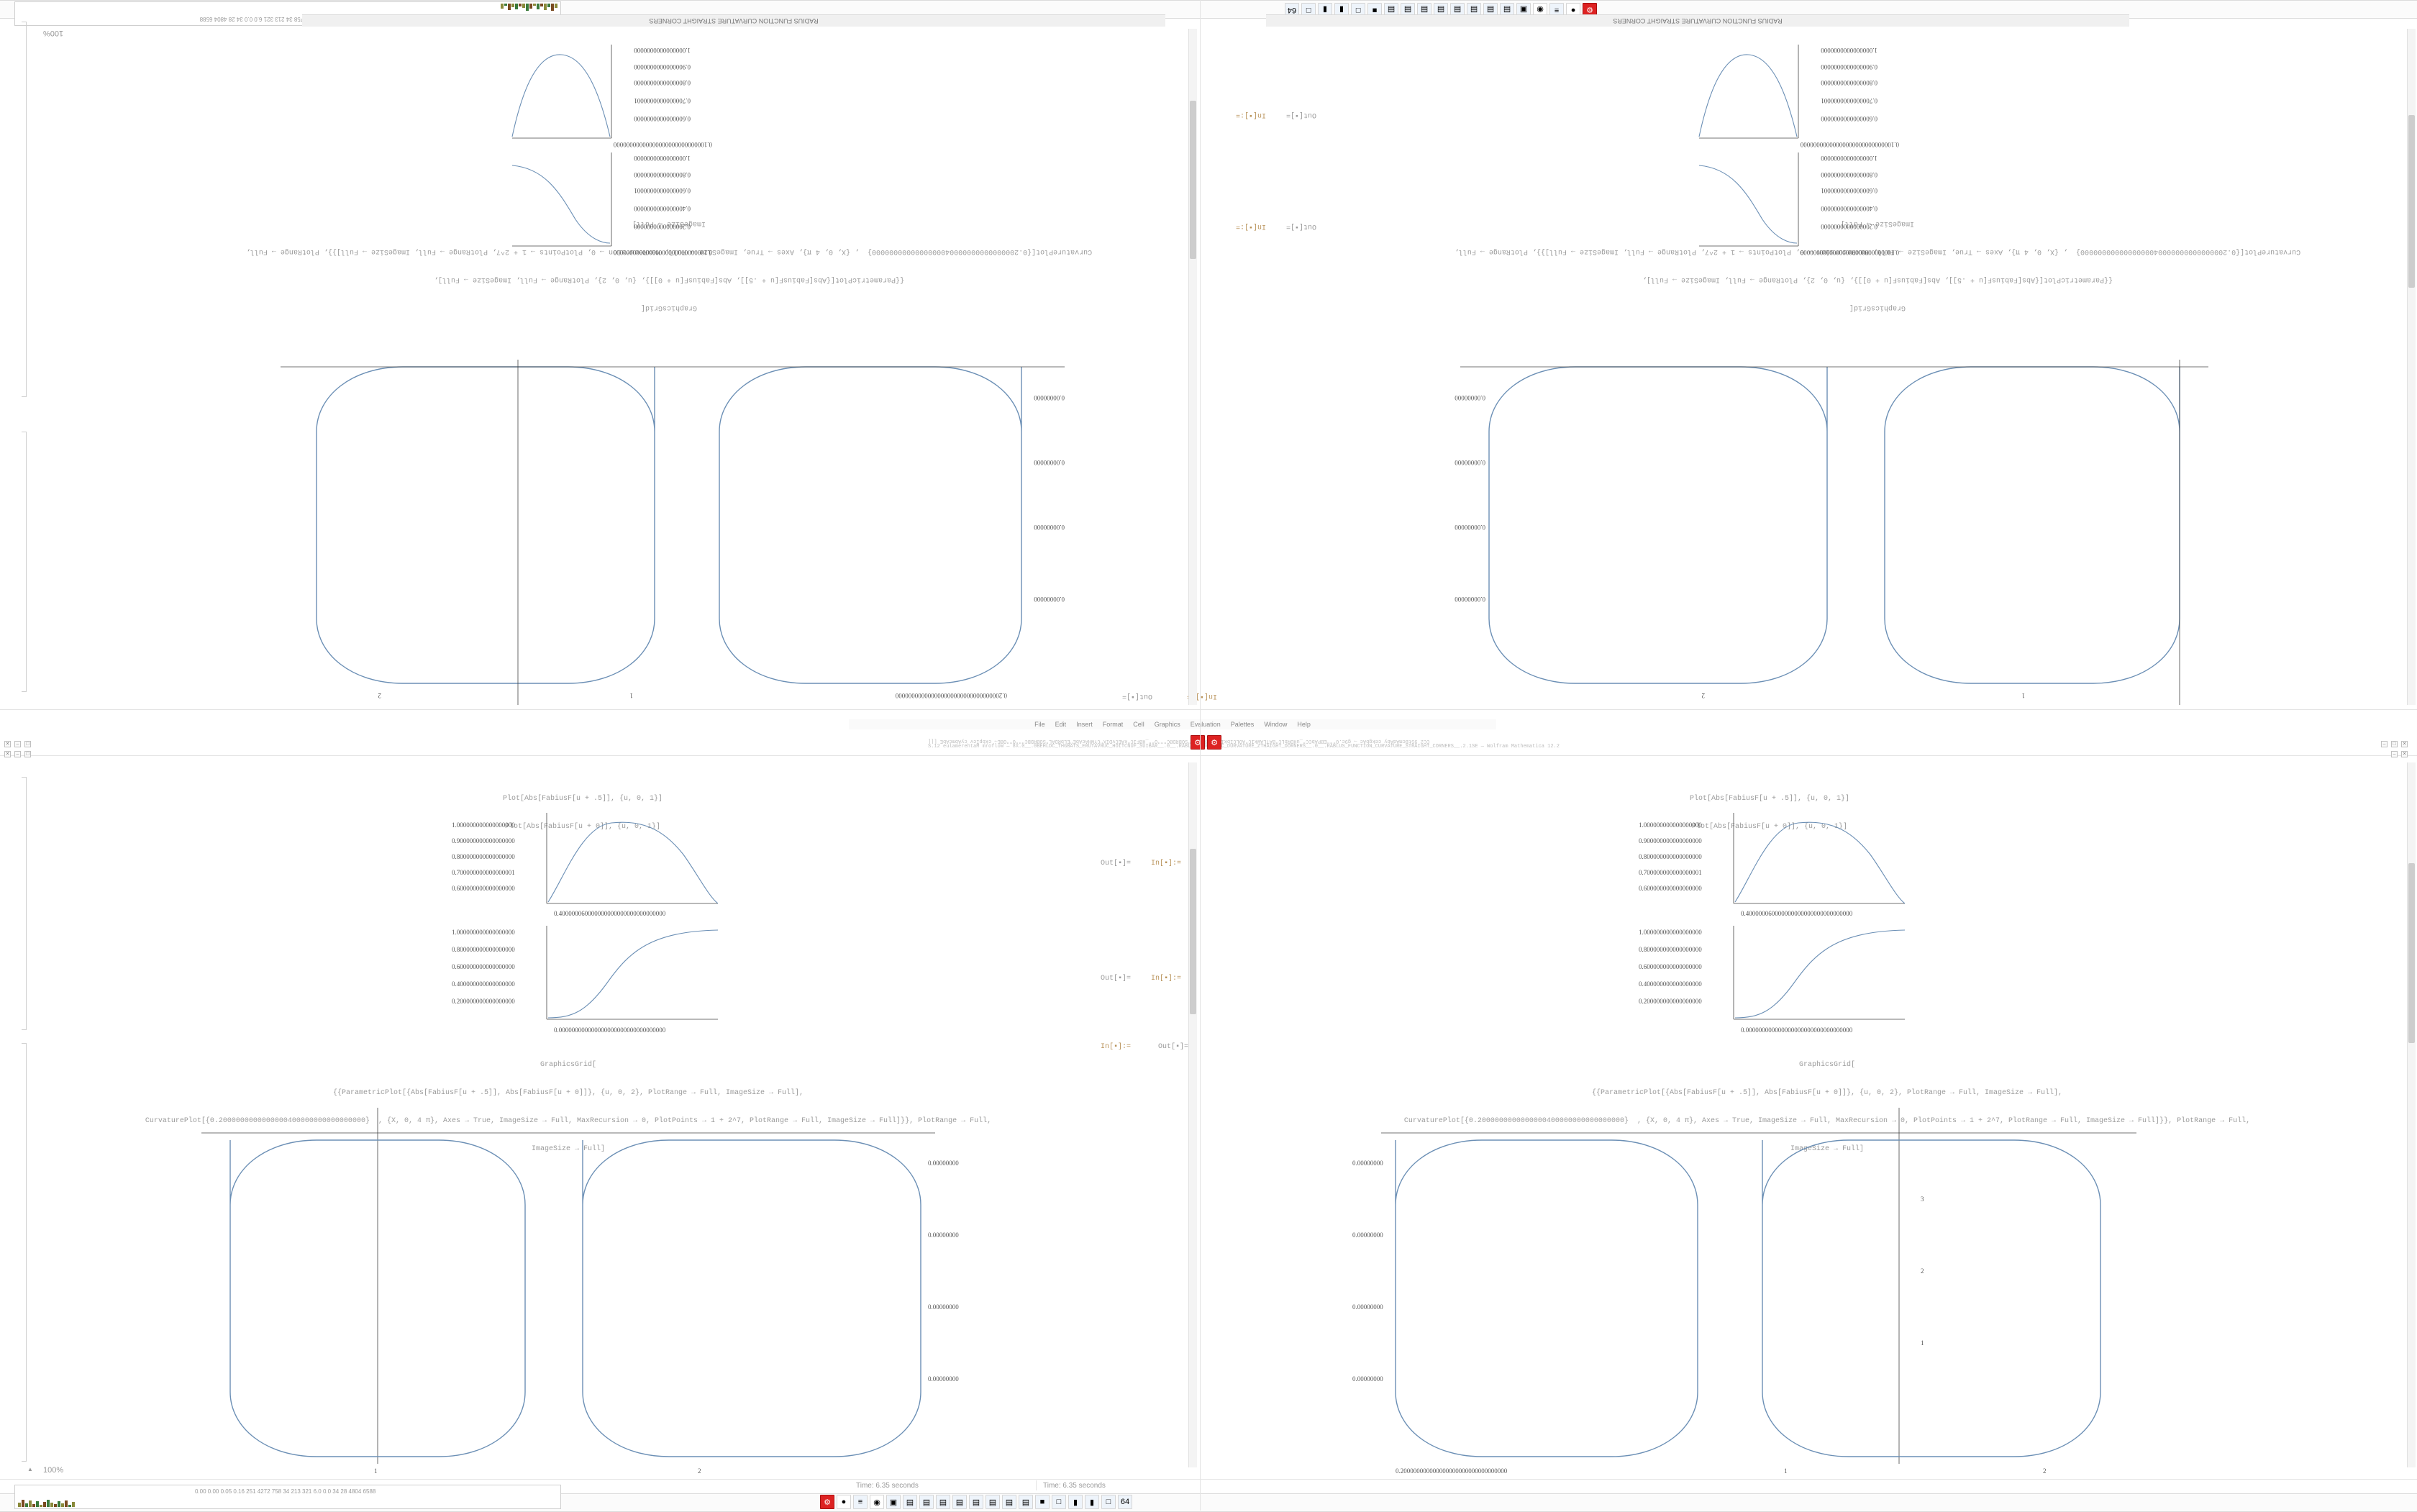 The width and height of the screenshot is (2417, 1512). What do you see at coordinates (2404, 744) in the screenshot?
I see `close-button-right: ✕` at bounding box center [2404, 744].